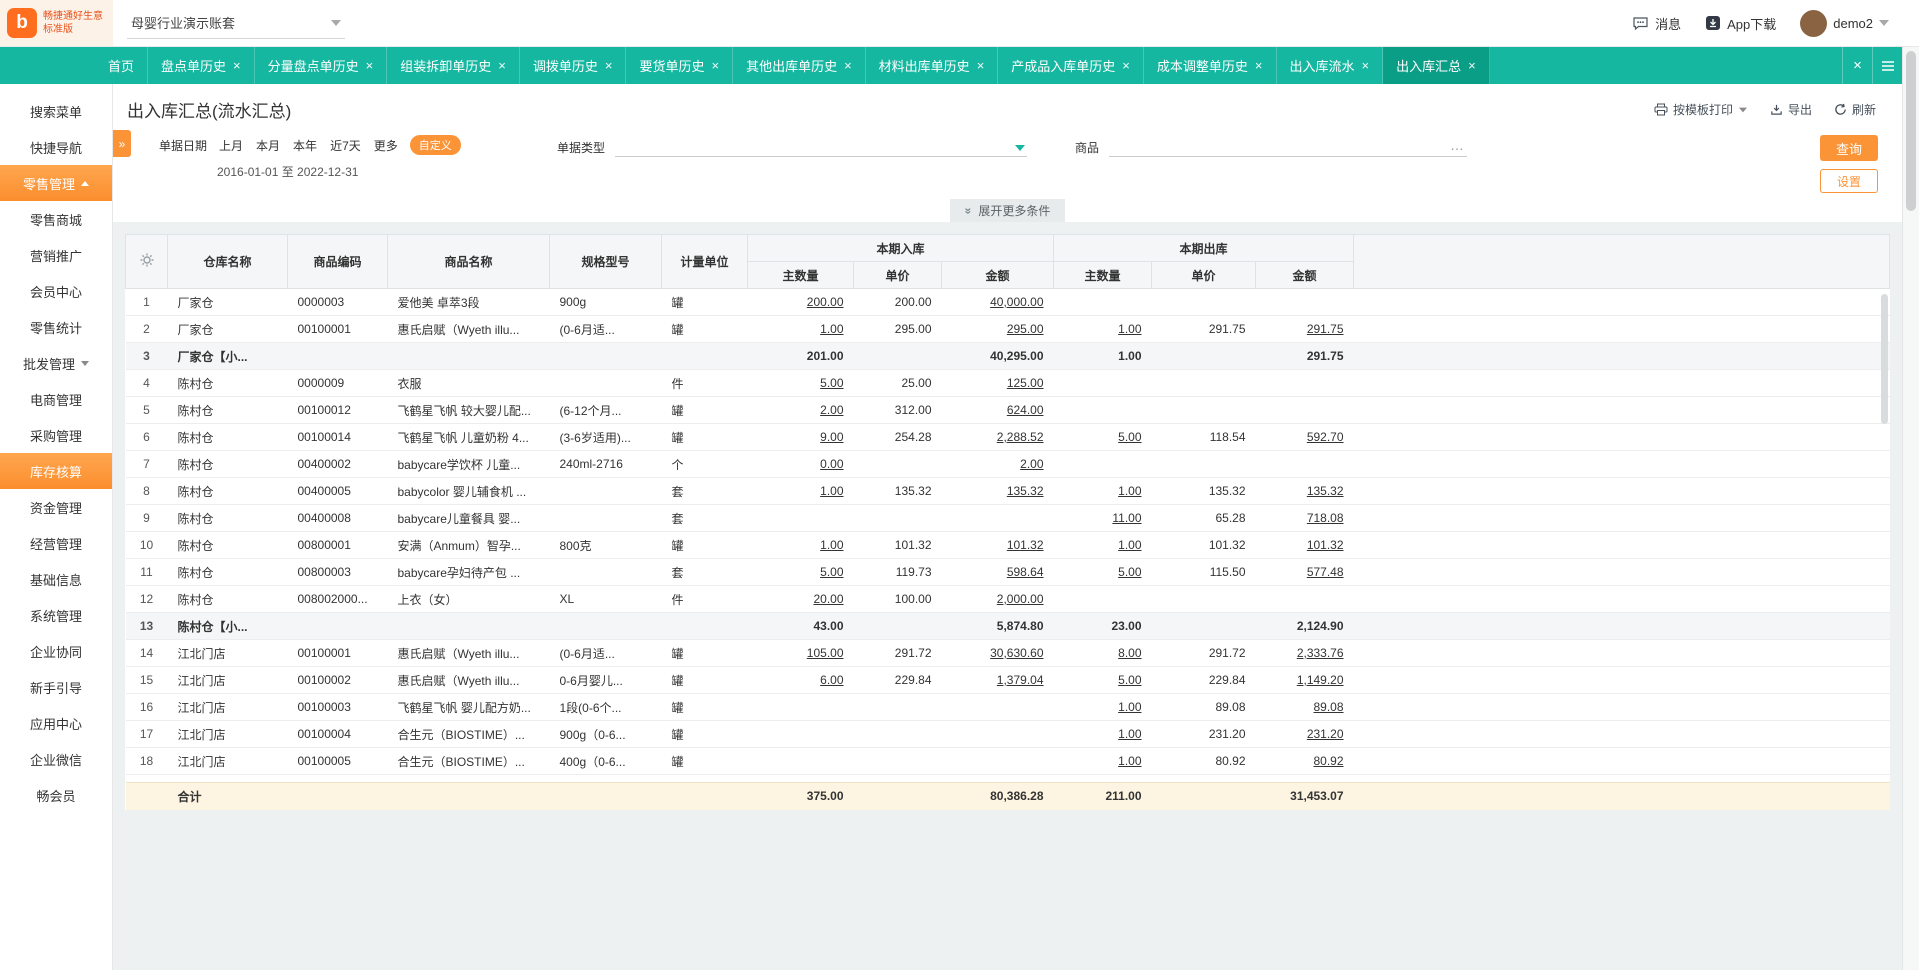 The image size is (1919, 970). What do you see at coordinates (1127, 518) in the screenshot?
I see `drill-link: 11.00` at bounding box center [1127, 518].